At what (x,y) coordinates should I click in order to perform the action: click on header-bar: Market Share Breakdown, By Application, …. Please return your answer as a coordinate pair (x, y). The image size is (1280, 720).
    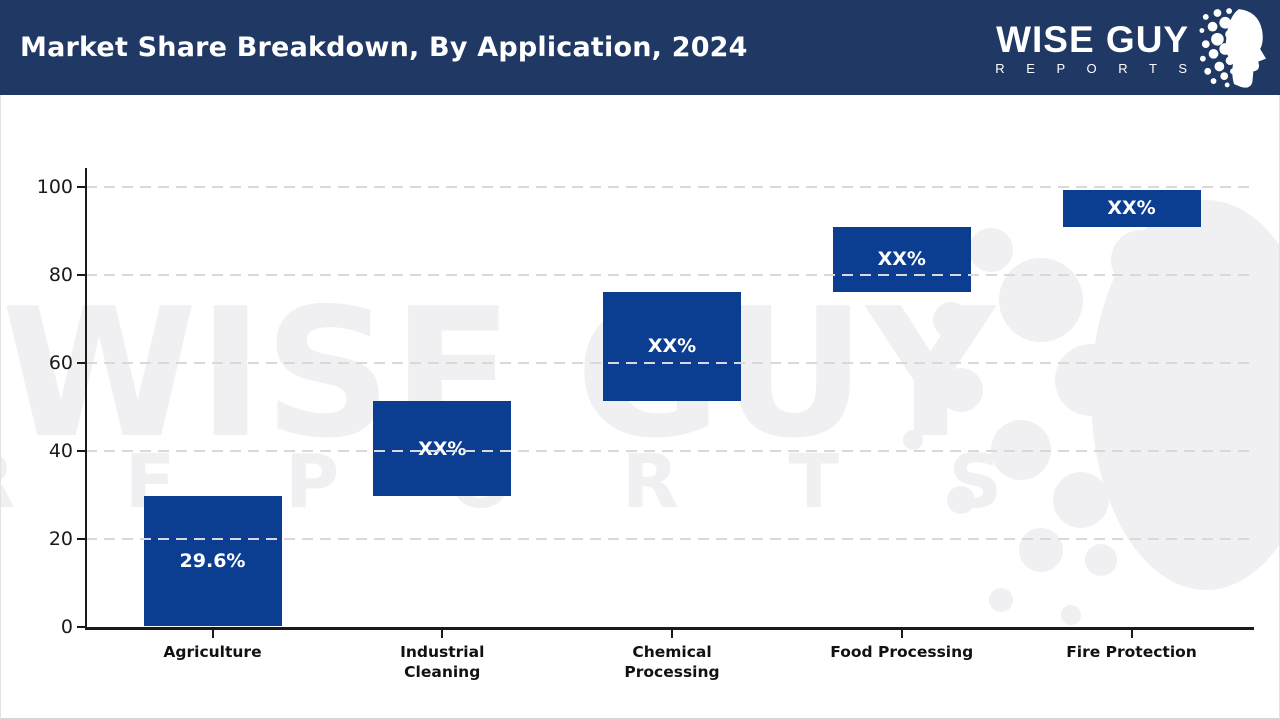
    Looking at the image, I should click on (640, 47).